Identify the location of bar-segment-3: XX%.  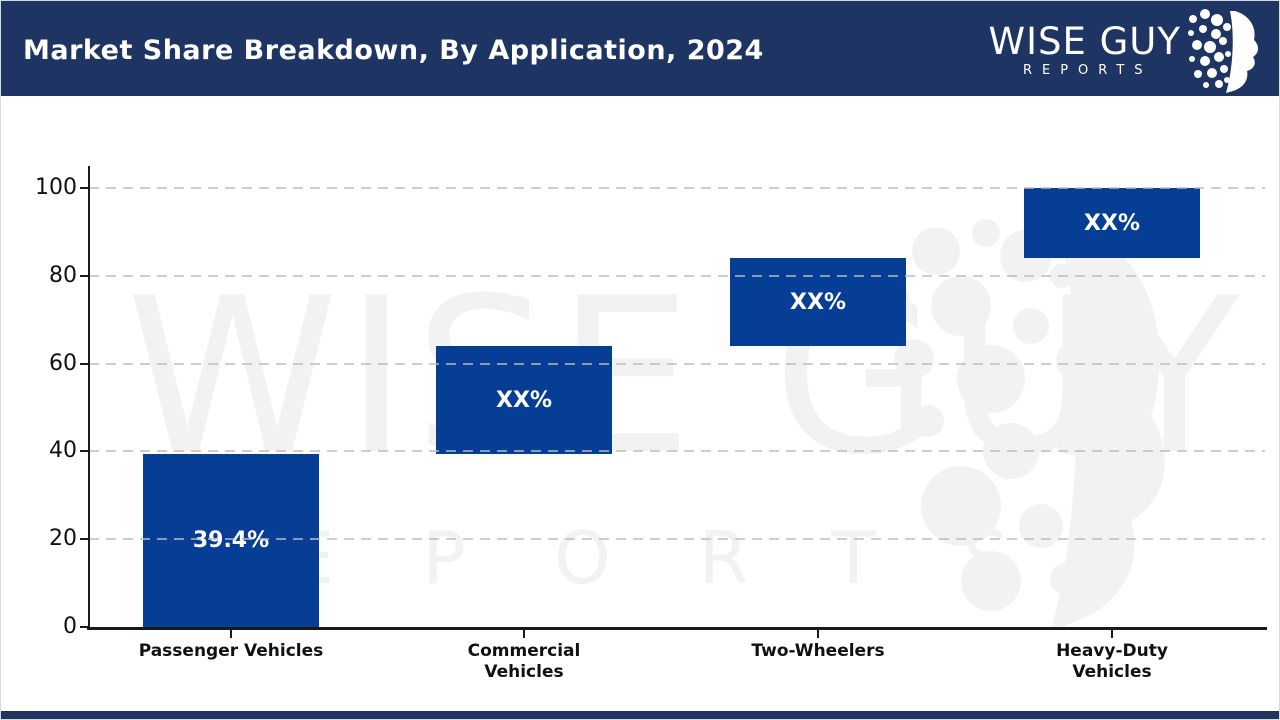
(818, 302).